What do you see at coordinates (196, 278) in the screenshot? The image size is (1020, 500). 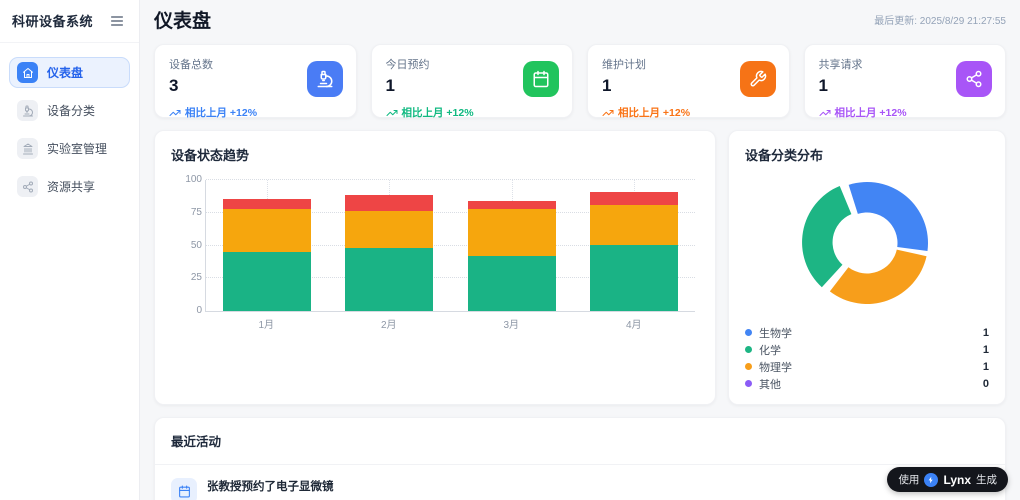 I see `y-axis-tick-label: 25` at bounding box center [196, 278].